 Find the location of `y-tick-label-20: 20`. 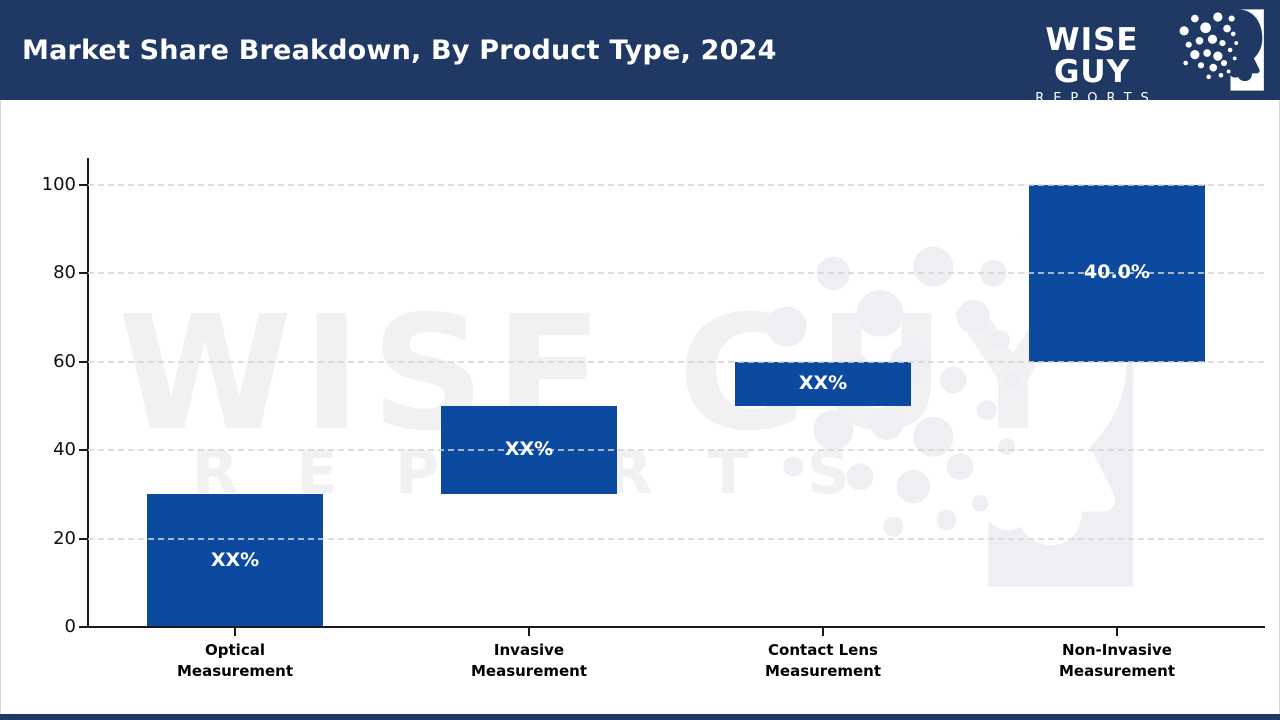

y-tick-label-20: 20 is located at coordinates (64, 538).